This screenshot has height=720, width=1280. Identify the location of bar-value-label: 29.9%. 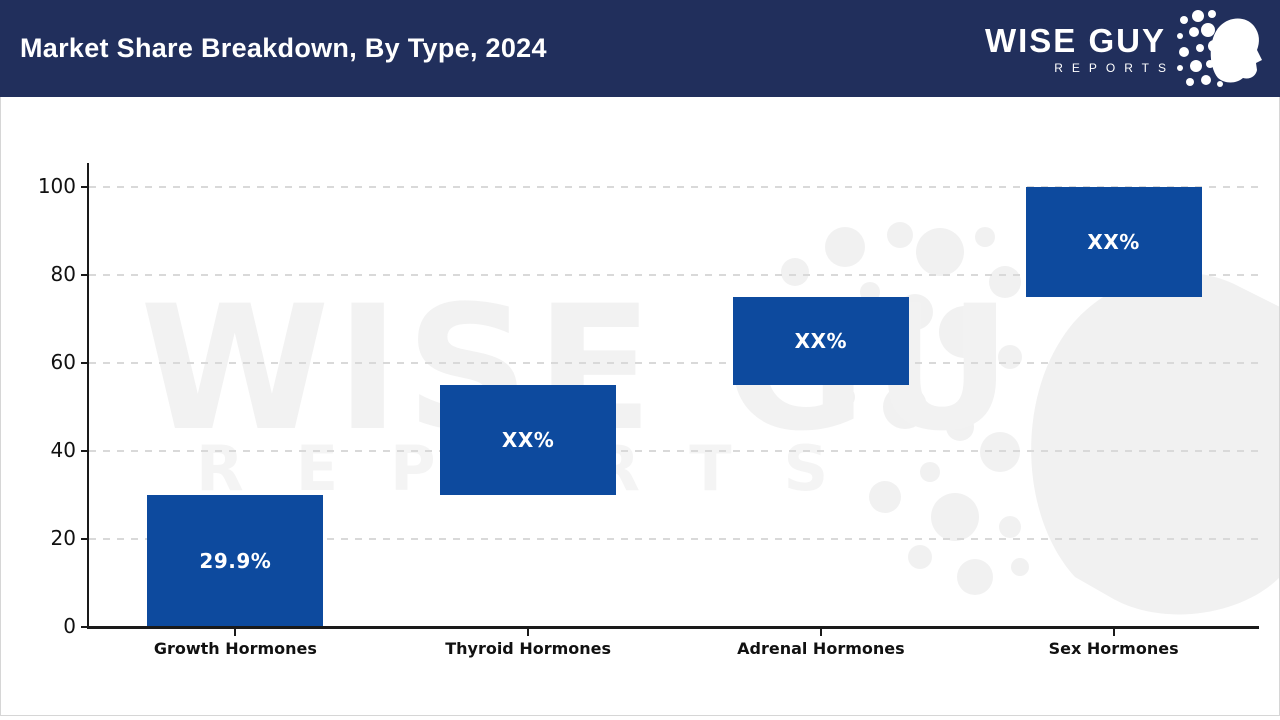
(235, 561).